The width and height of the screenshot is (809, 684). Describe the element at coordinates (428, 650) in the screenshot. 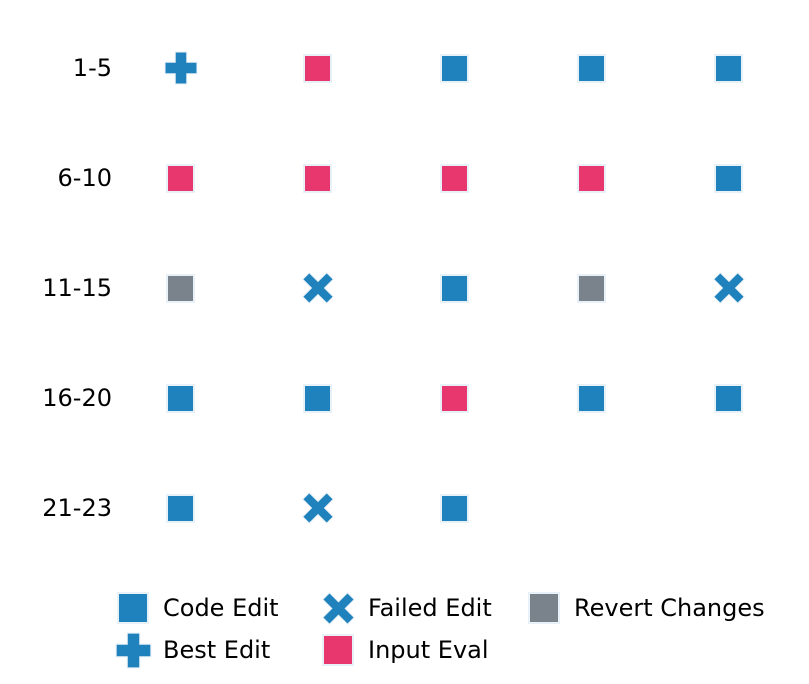

I see `legend-label: Input Eval` at that location.